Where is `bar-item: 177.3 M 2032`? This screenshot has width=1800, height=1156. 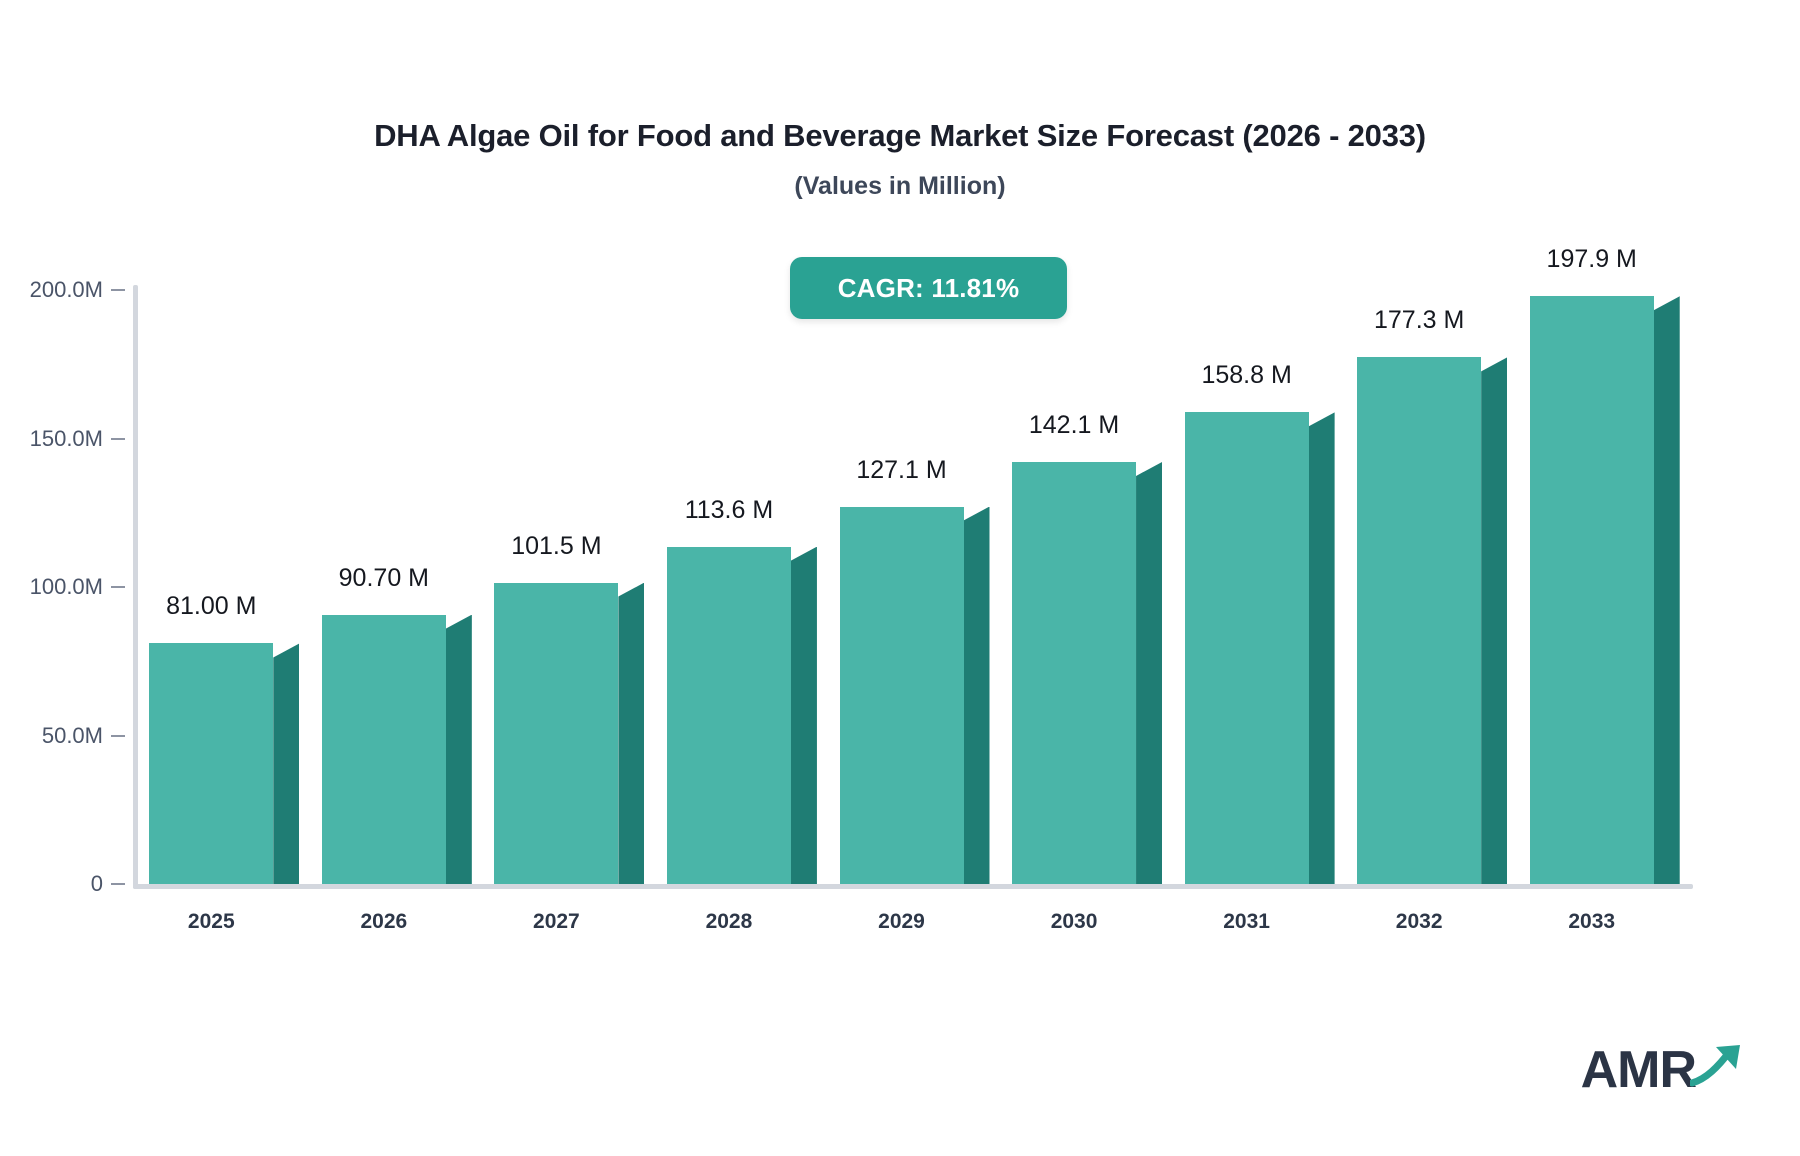 bar-item: 177.3 M 2032 is located at coordinates (1432, 619).